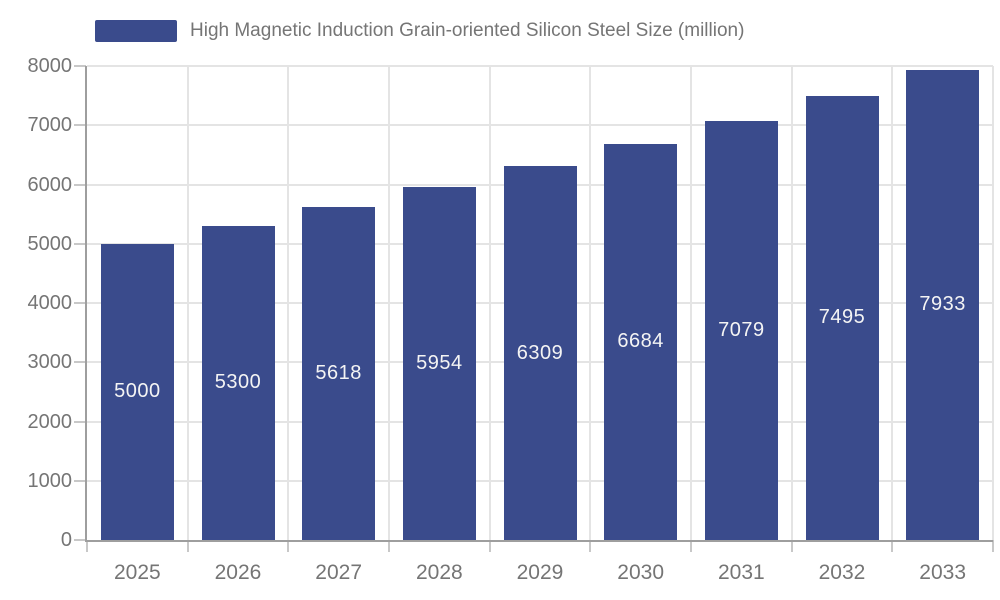 This screenshot has width=1000, height=600. I want to click on bar-value-label: 6309, so click(540, 352).